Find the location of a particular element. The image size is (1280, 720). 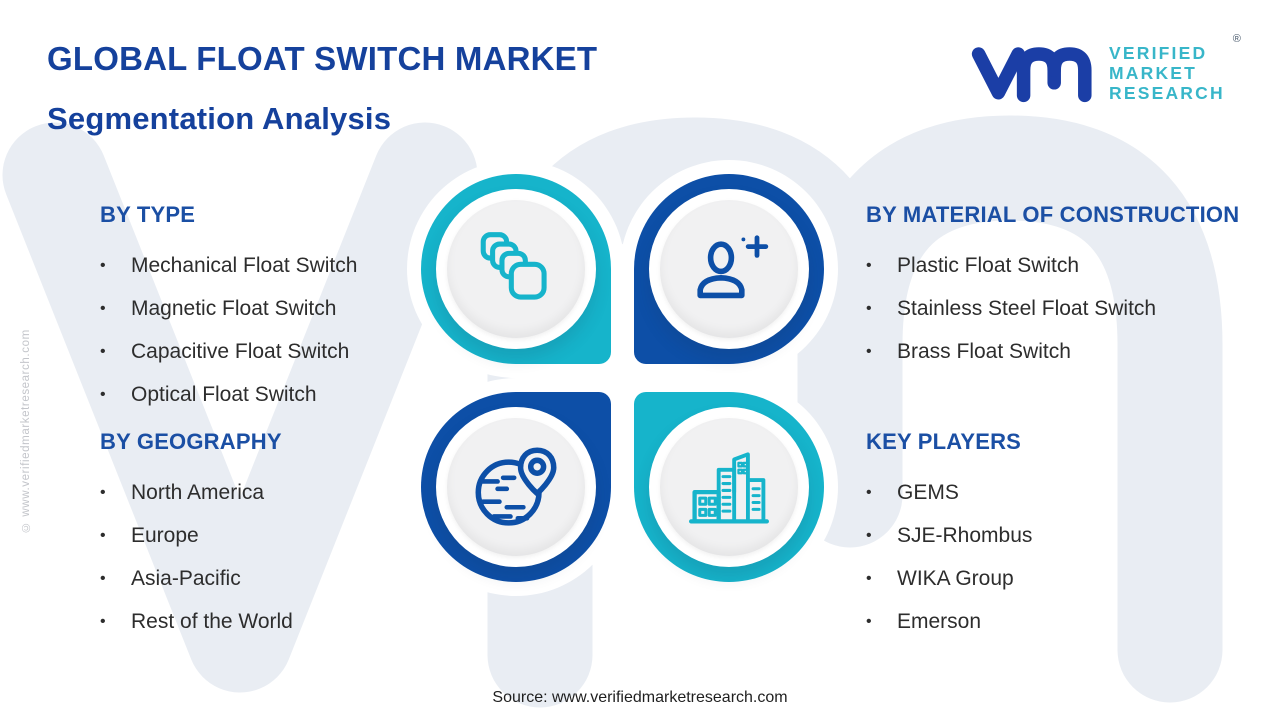

list-item: • Europe is located at coordinates (275, 535).